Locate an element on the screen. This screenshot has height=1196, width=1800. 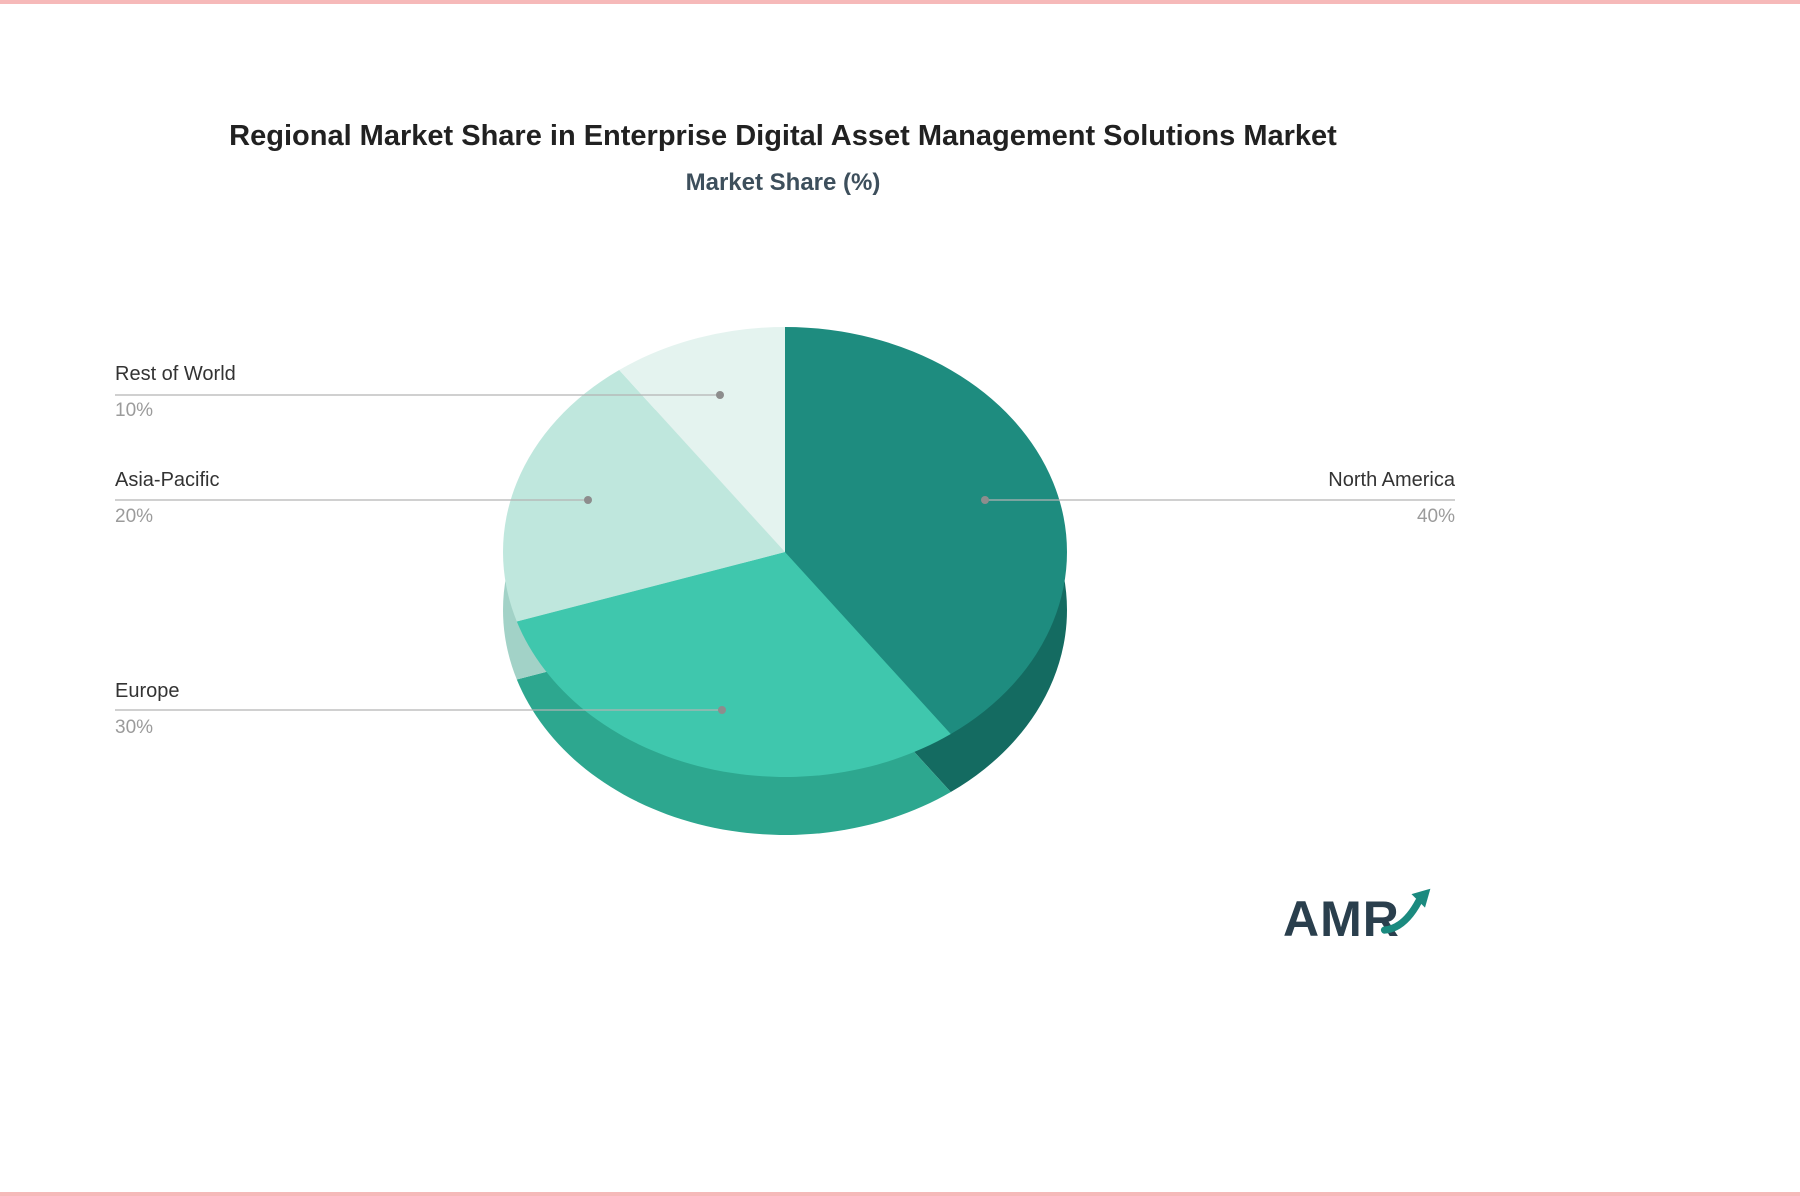
chart-subtitle: Market Share (%) is located at coordinates (783, 182).